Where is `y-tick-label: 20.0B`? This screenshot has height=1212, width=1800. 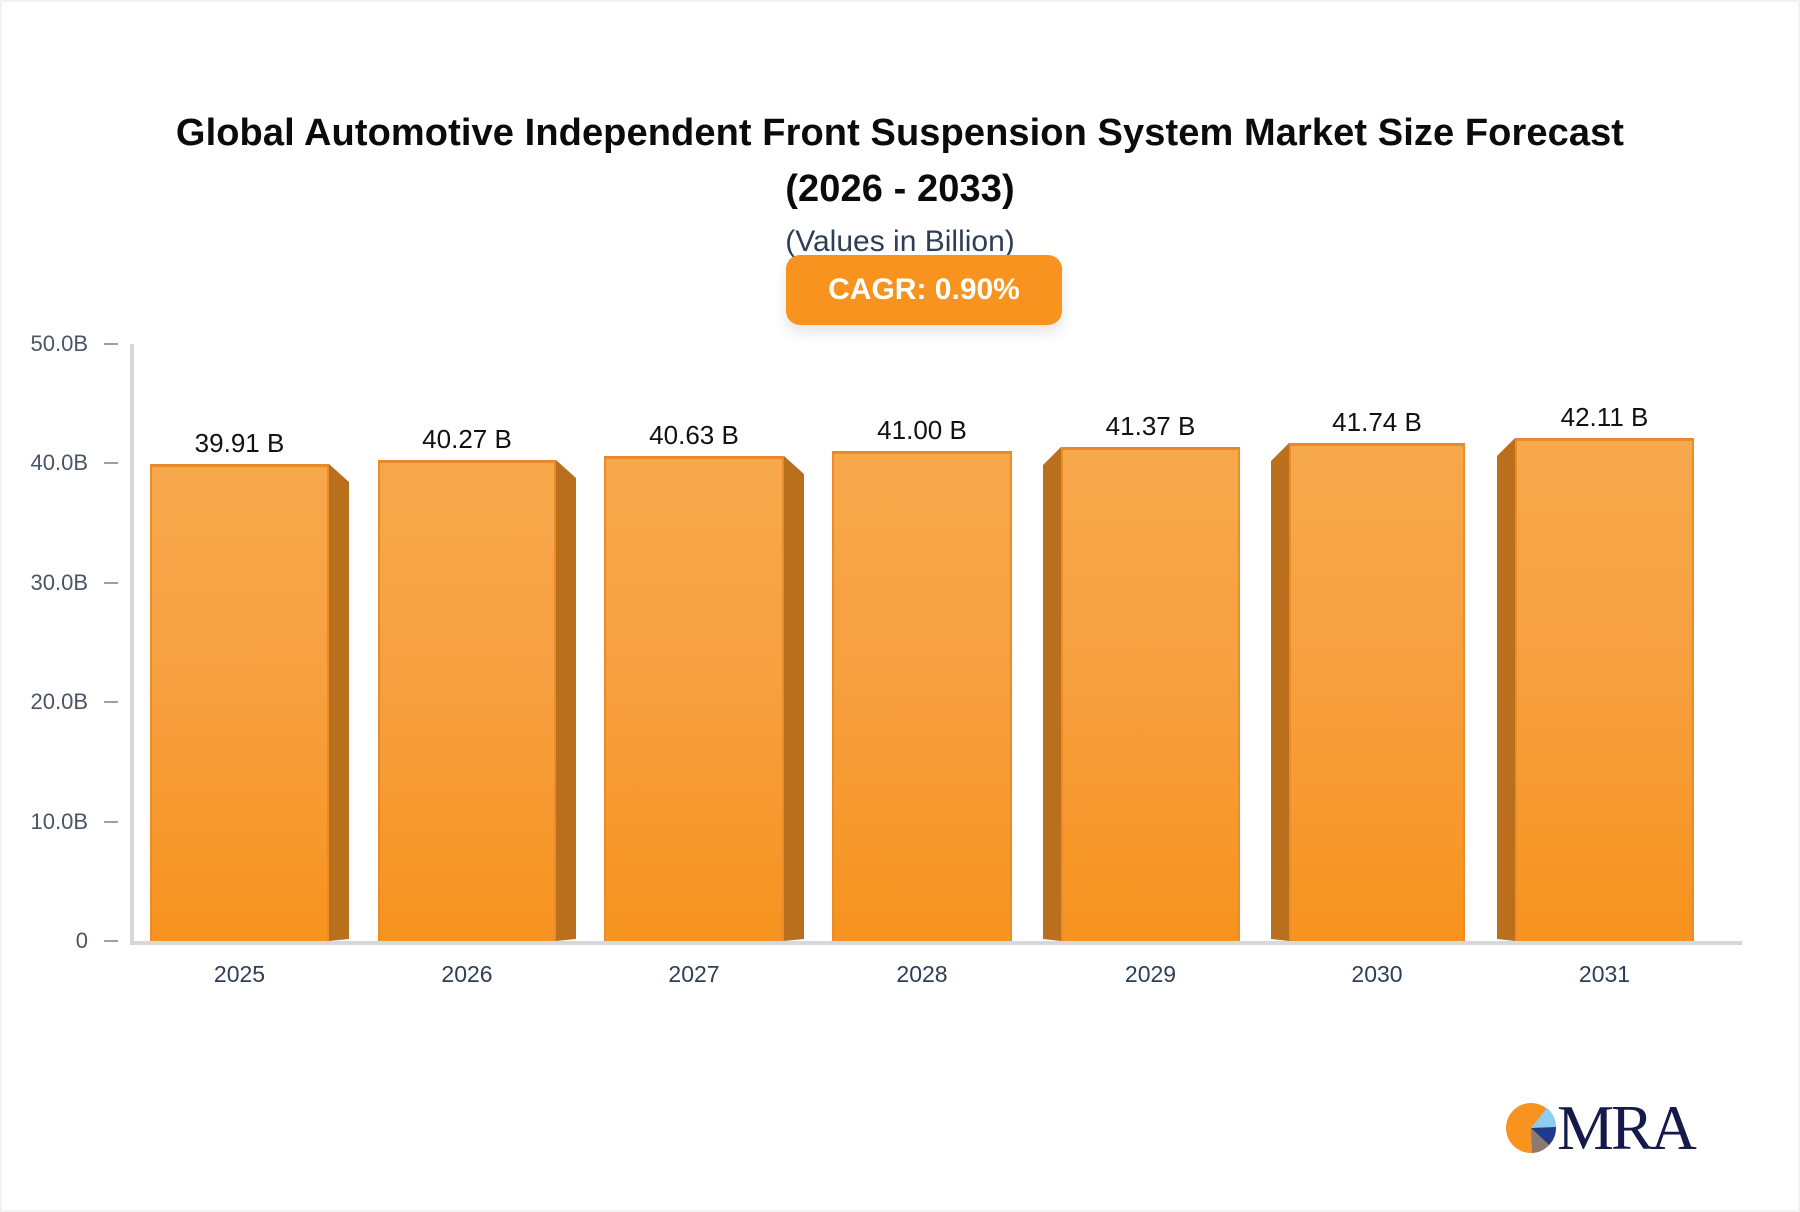 y-tick-label: 20.0B is located at coordinates (59, 702).